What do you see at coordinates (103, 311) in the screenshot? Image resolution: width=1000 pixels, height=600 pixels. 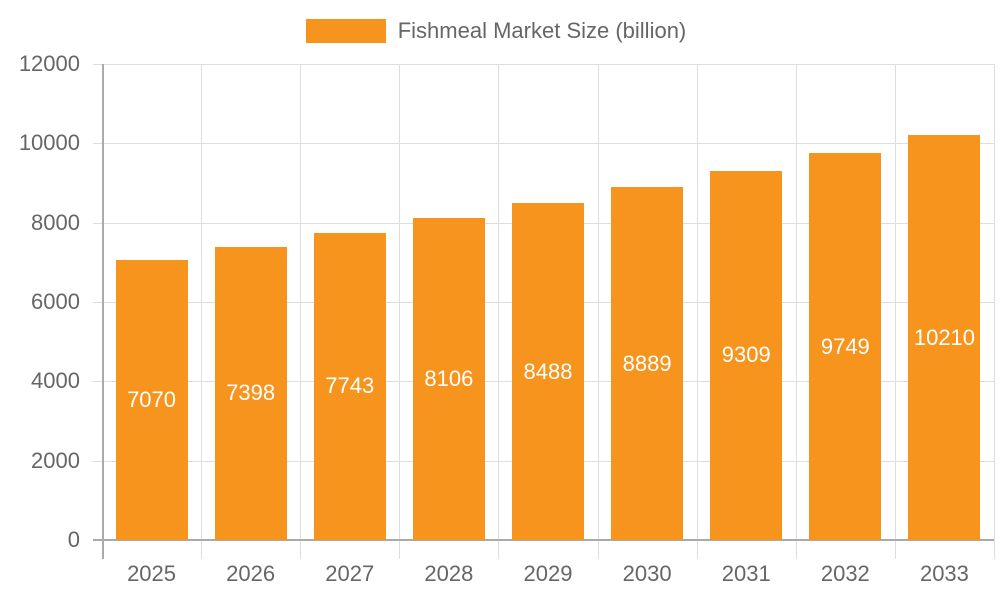 I see `y-axis-line` at bounding box center [103, 311].